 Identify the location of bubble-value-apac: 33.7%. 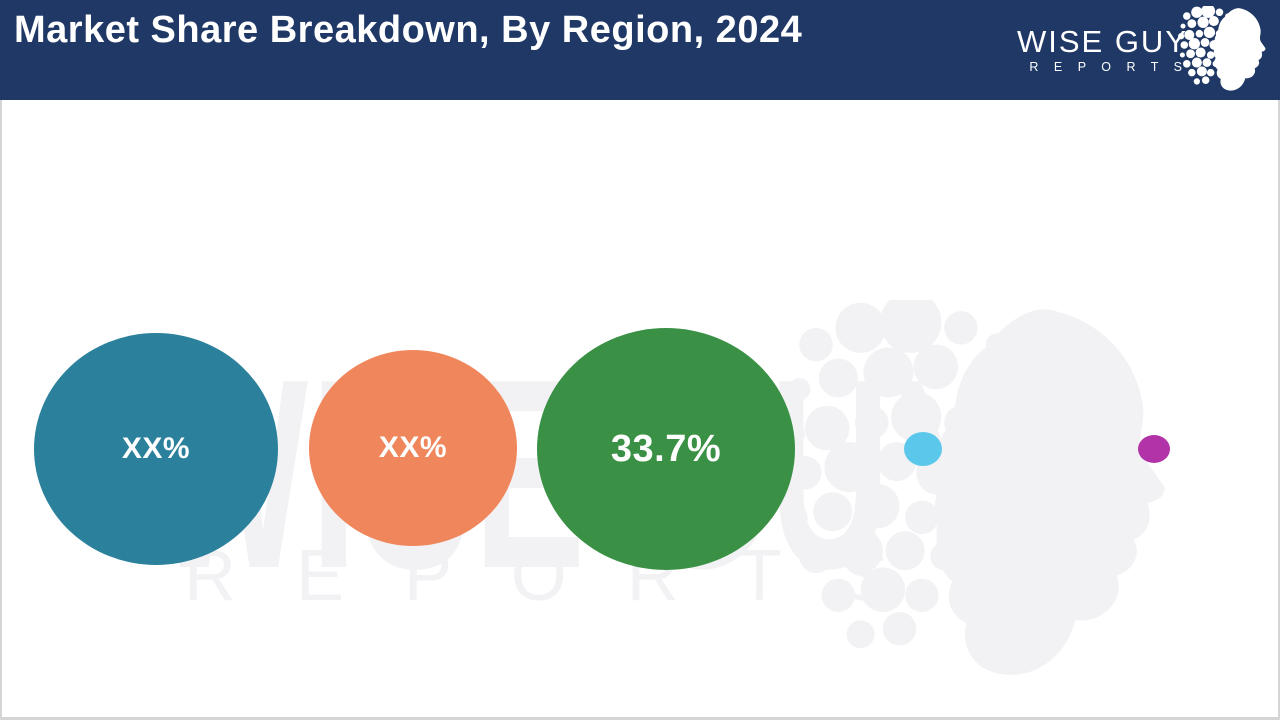
(666, 448).